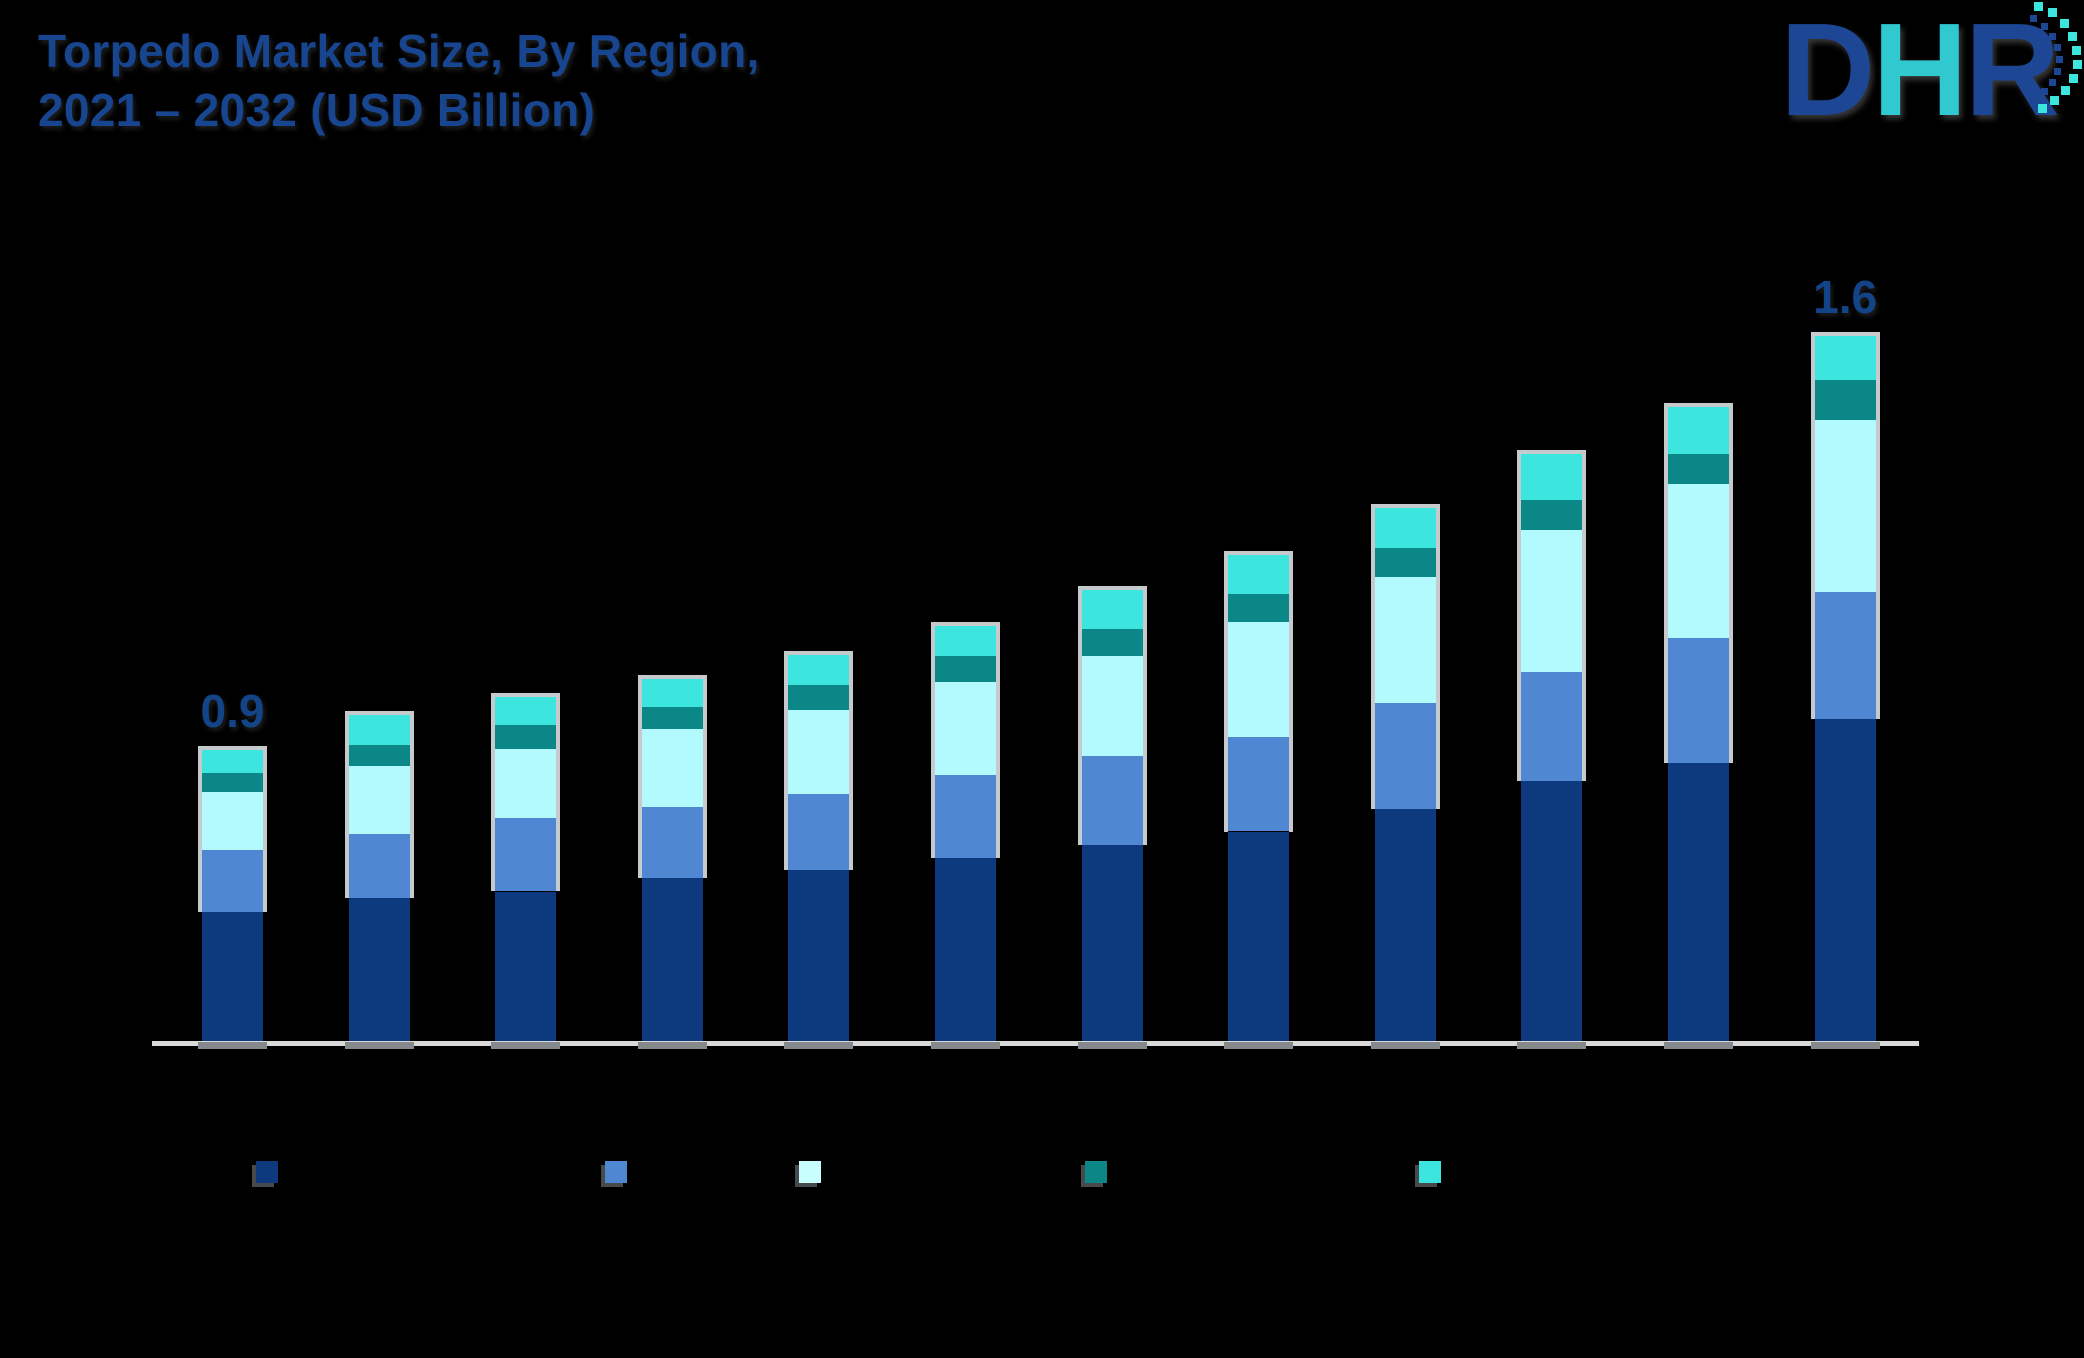  What do you see at coordinates (399, 51) in the screenshot?
I see `chart-title-line1: Torpedo Market Size, By Region,` at bounding box center [399, 51].